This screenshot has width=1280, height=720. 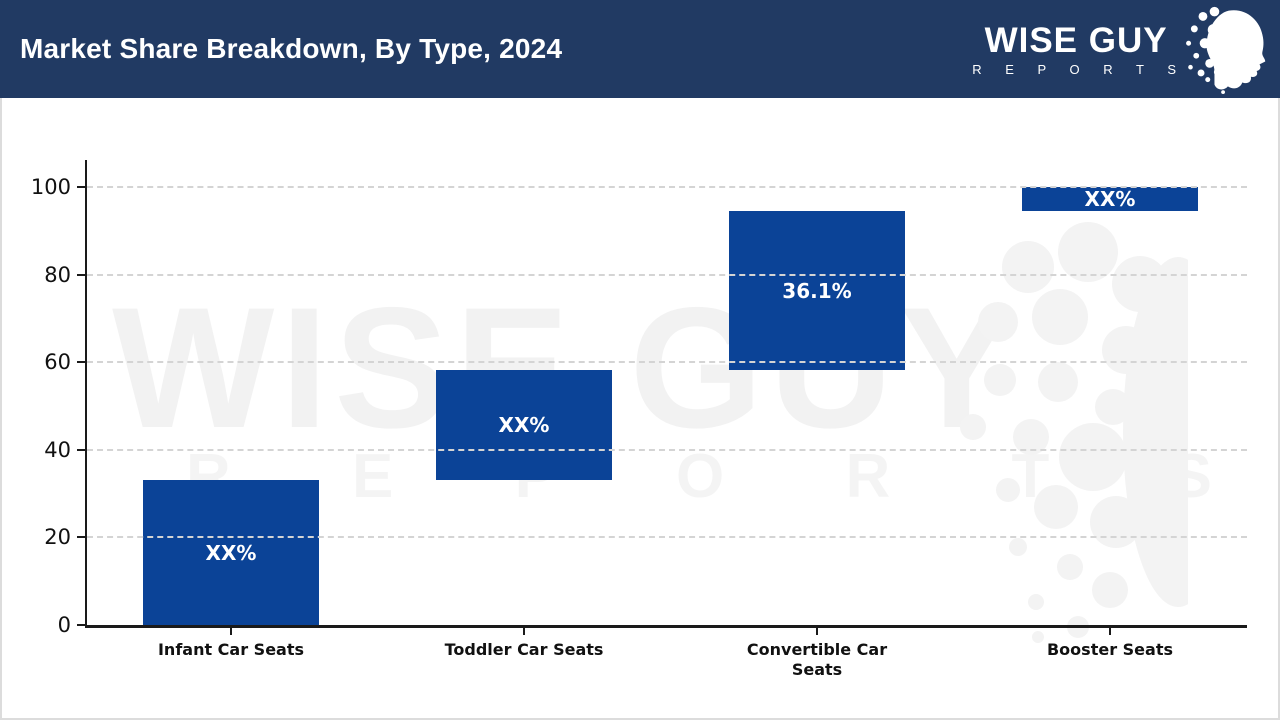 What do you see at coordinates (524, 649) in the screenshot?
I see `x-tick-label: Toddler Car Seats` at bounding box center [524, 649].